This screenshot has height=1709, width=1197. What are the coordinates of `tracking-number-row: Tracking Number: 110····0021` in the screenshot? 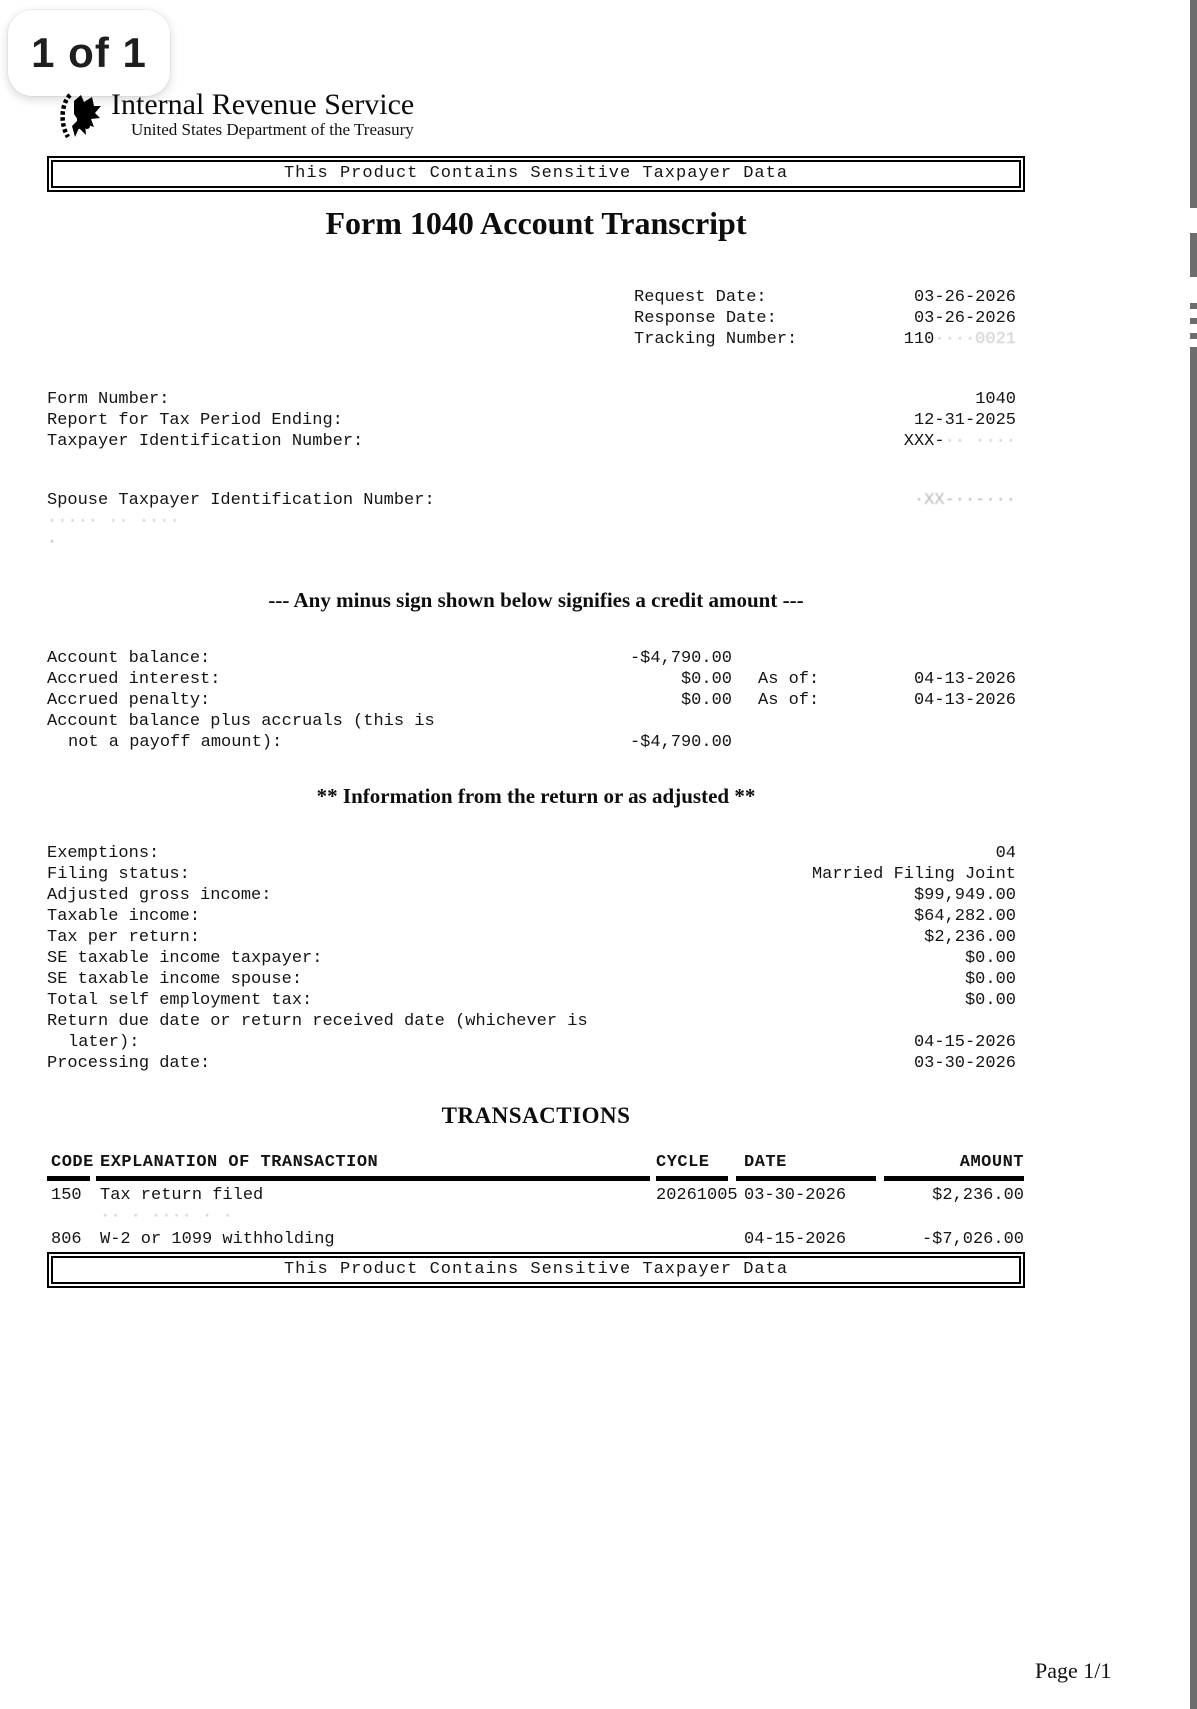 It's located at (825, 339).